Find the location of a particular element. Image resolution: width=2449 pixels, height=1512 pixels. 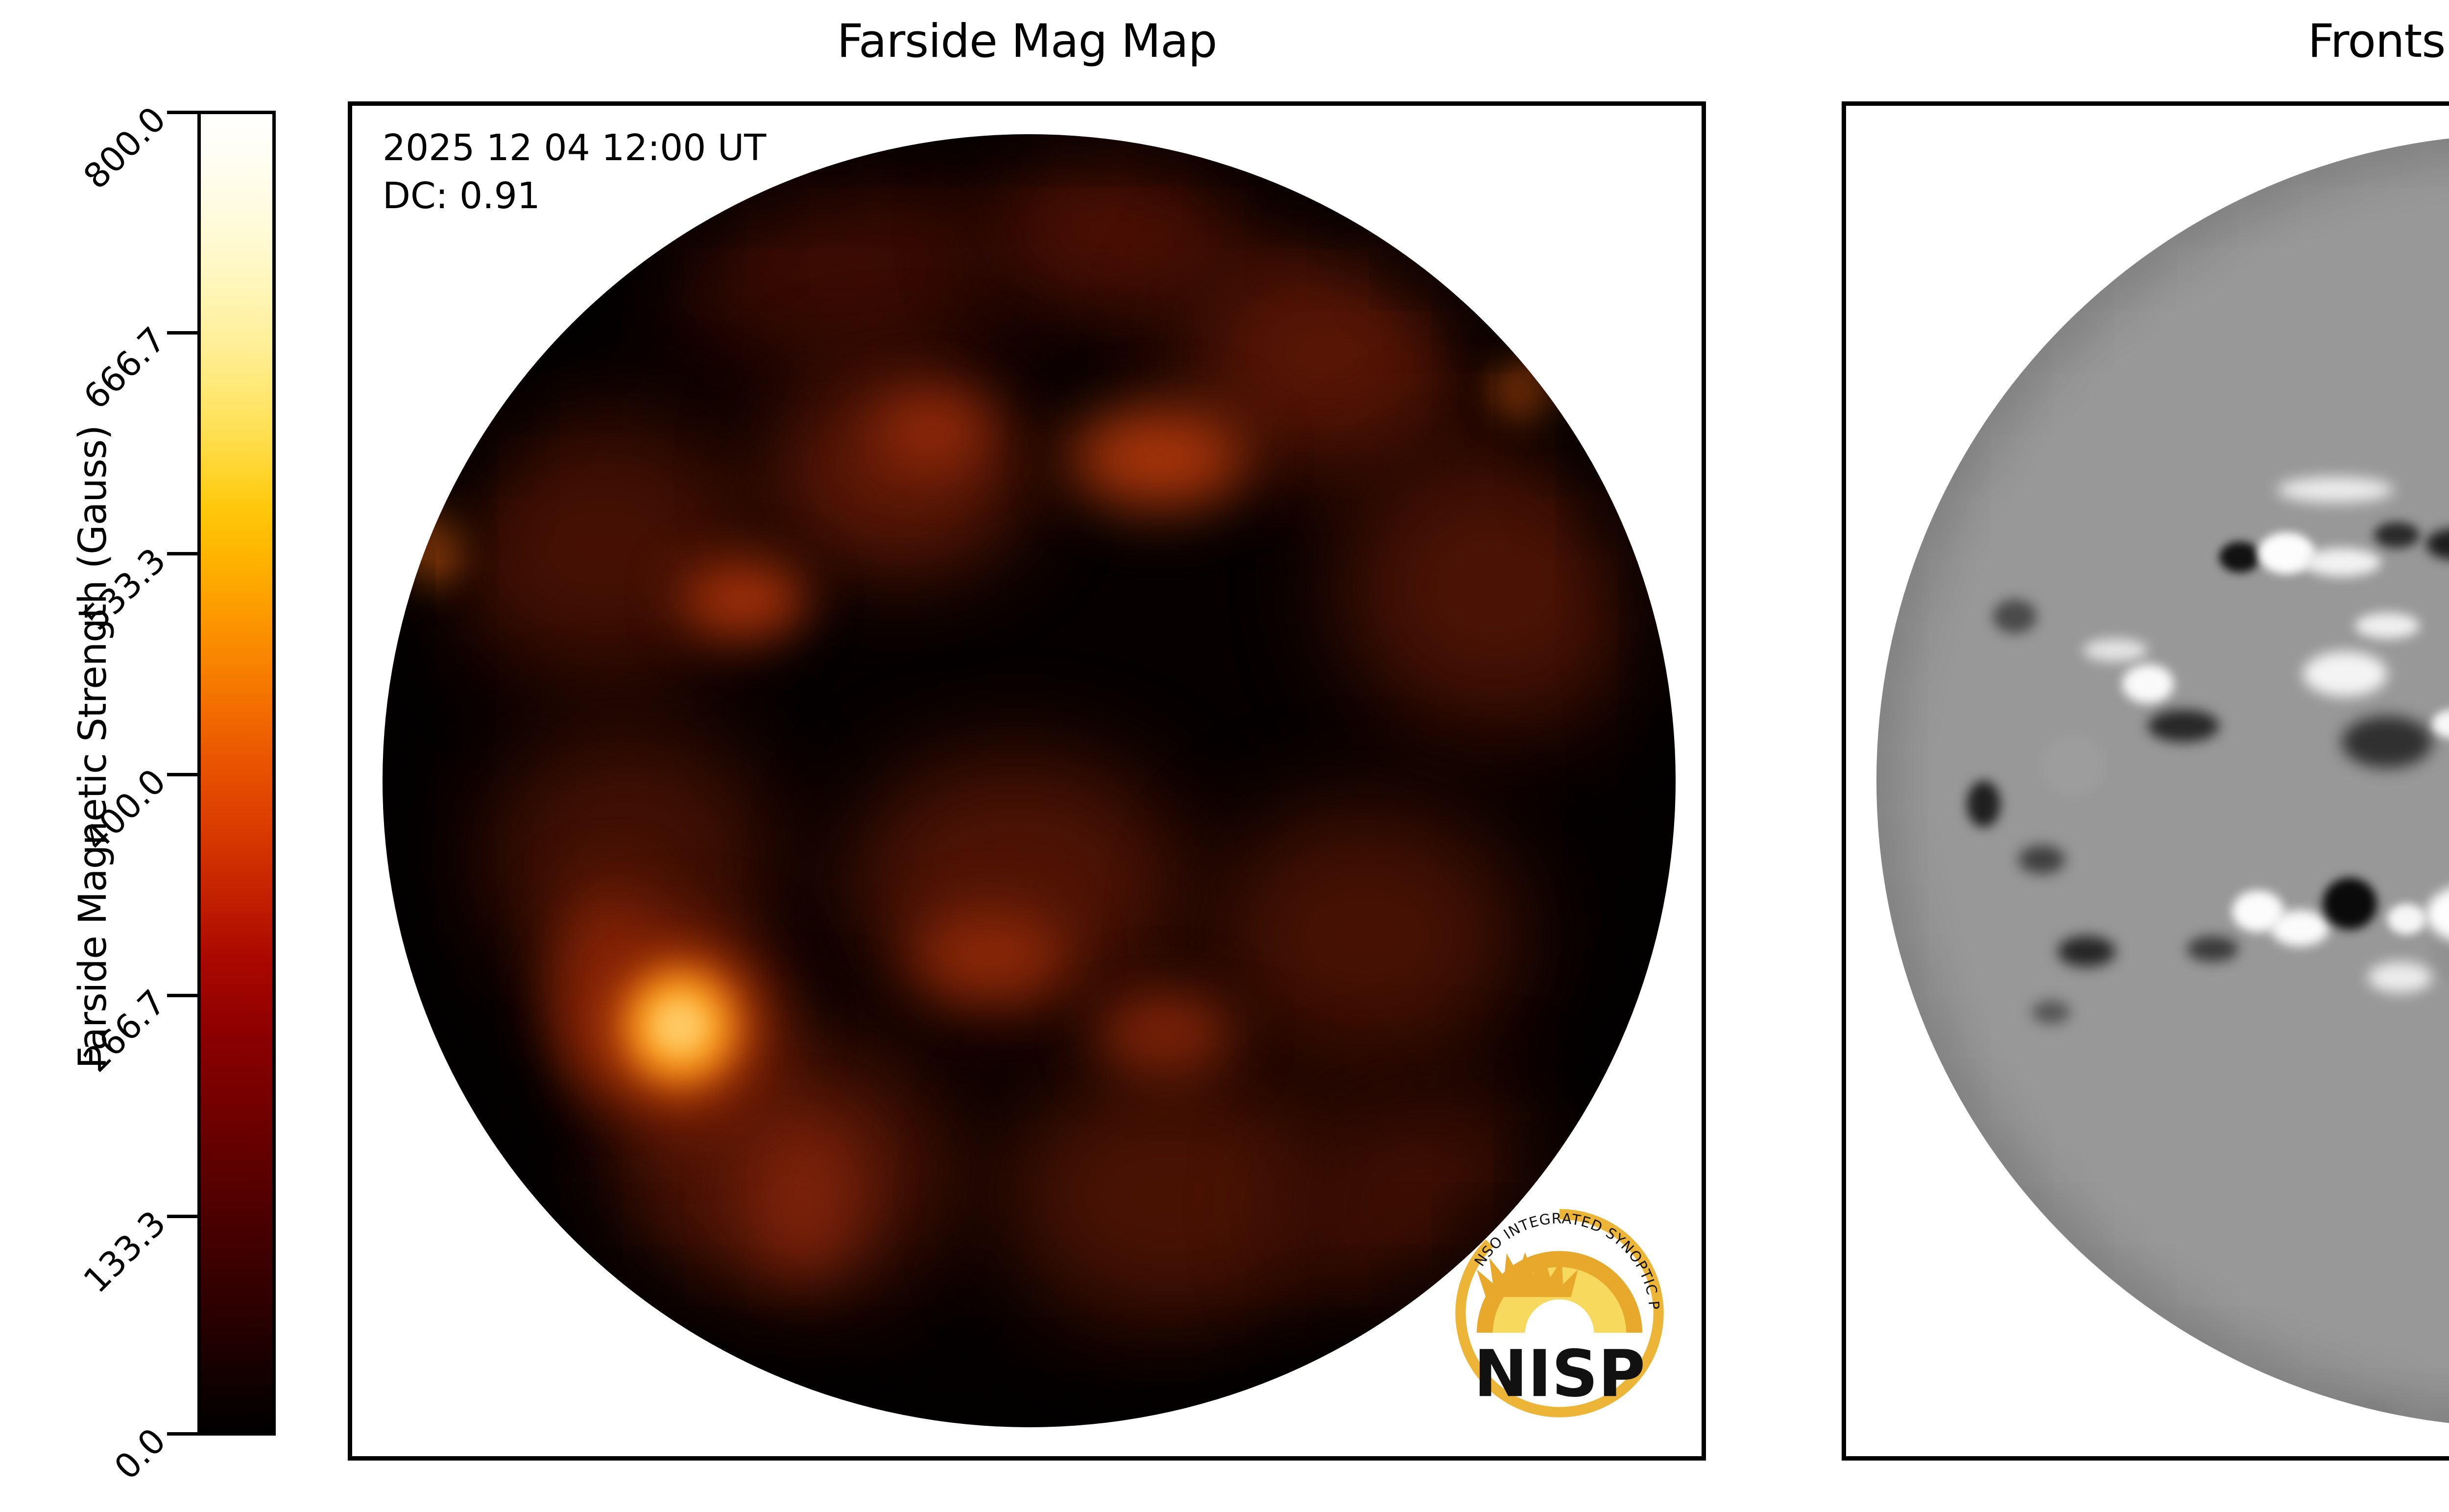

svg-text: NISP is located at coordinates (1559, 1374).